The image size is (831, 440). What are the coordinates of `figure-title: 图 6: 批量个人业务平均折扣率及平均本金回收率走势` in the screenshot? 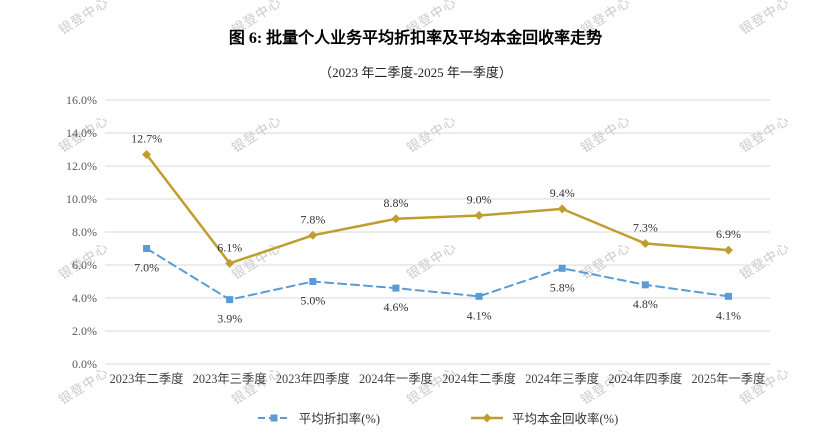 It's located at (415, 38).